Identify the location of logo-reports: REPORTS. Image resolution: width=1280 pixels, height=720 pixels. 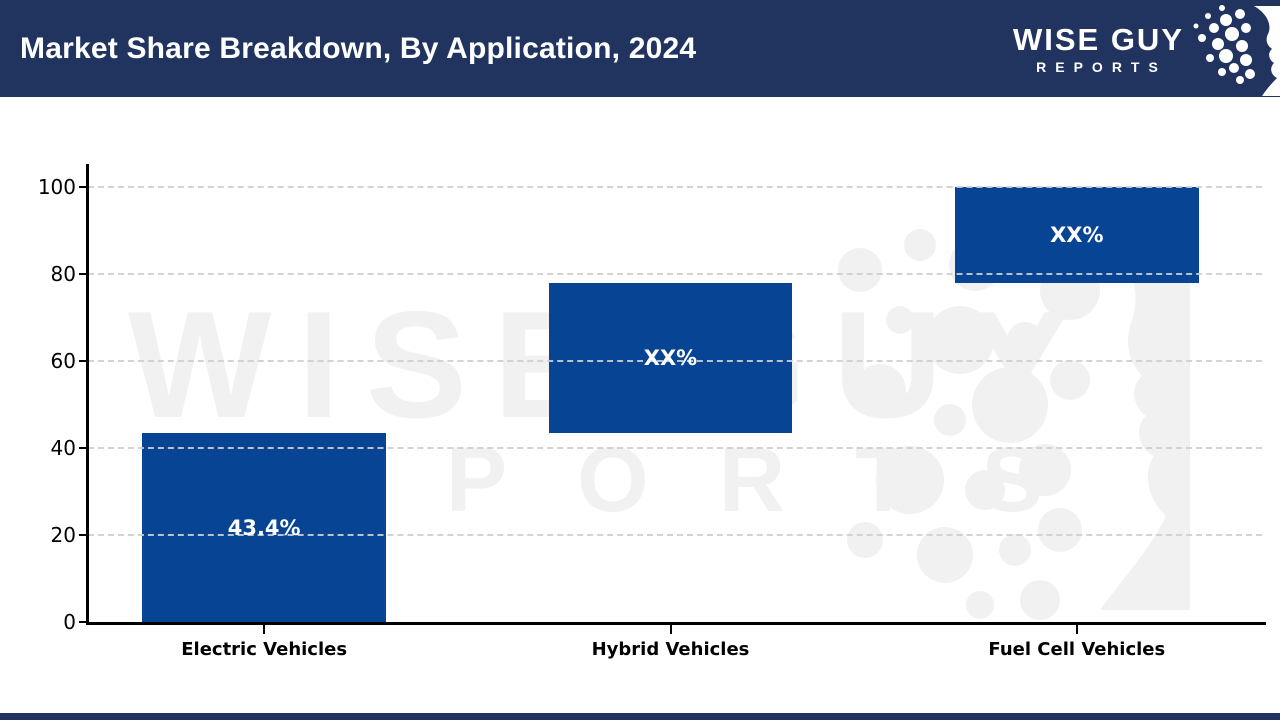
(1101, 66).